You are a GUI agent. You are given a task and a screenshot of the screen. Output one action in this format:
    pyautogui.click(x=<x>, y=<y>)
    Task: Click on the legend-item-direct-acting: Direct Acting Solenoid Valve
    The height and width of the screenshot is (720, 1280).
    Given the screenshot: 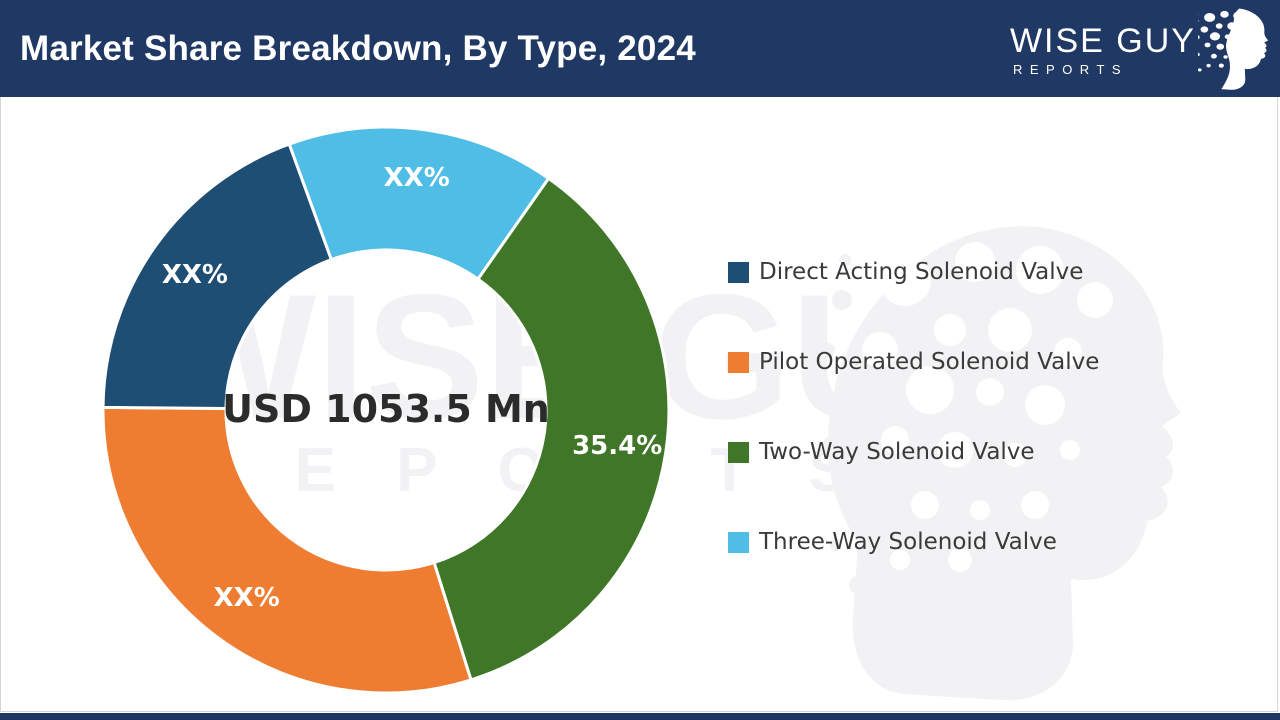 What is the action you would take?
    pyautogui.click(x=913, y=272)
    